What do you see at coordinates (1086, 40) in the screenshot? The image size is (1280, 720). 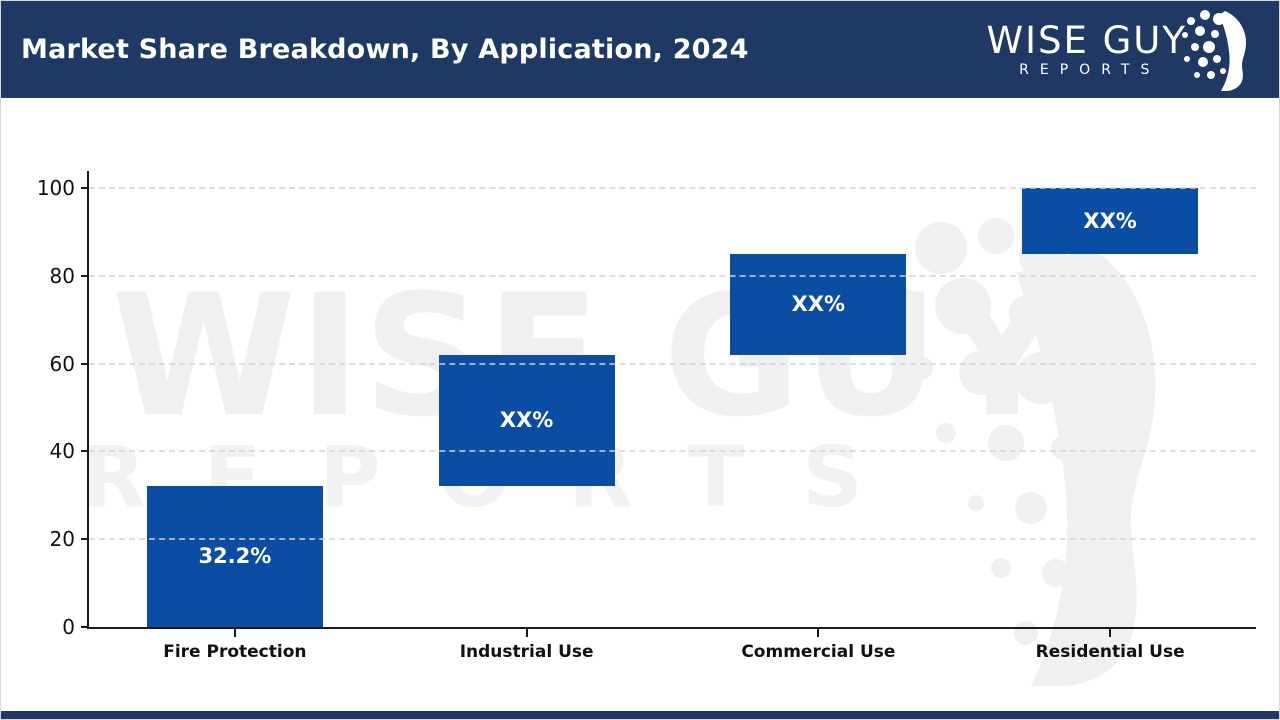 I see `brand-name: WISE GUY` at bounding box center [1086, 40].